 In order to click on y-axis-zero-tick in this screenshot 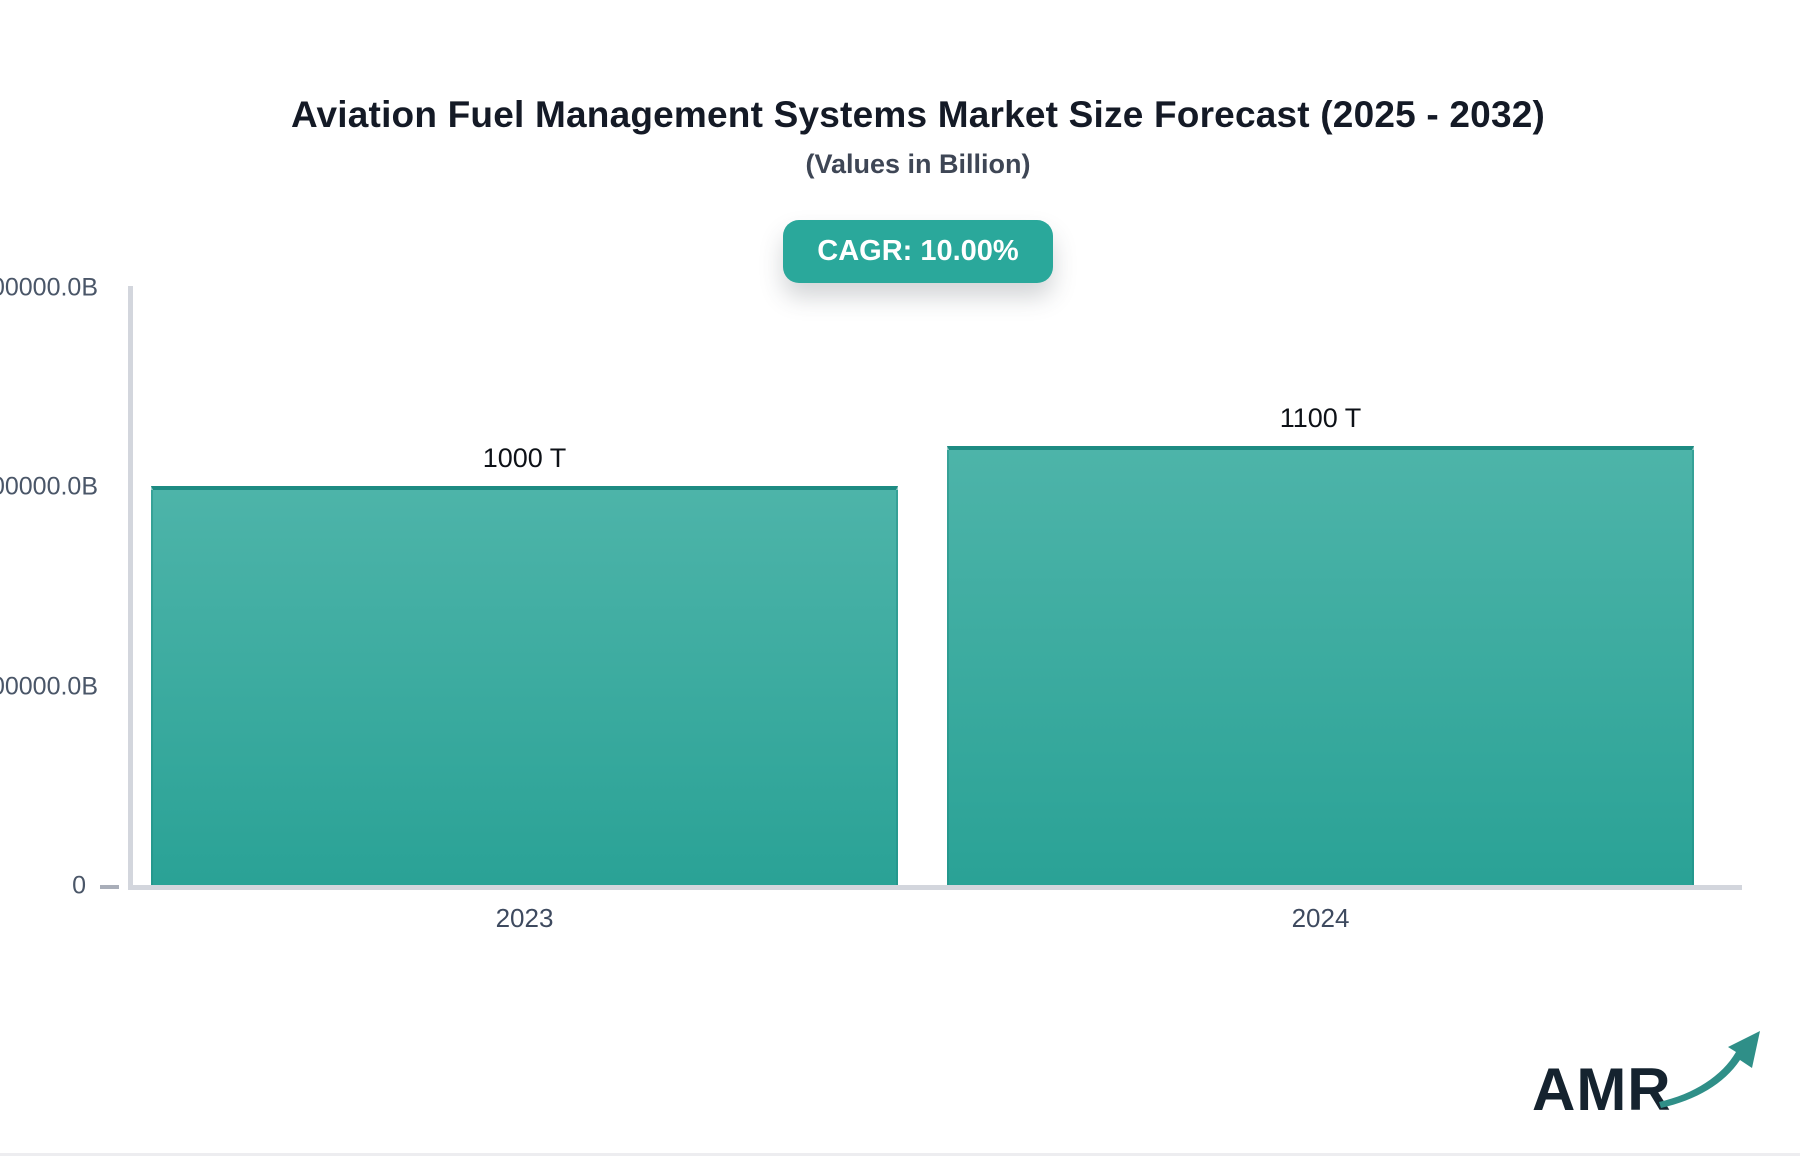, I will do `click(109, 887)`.